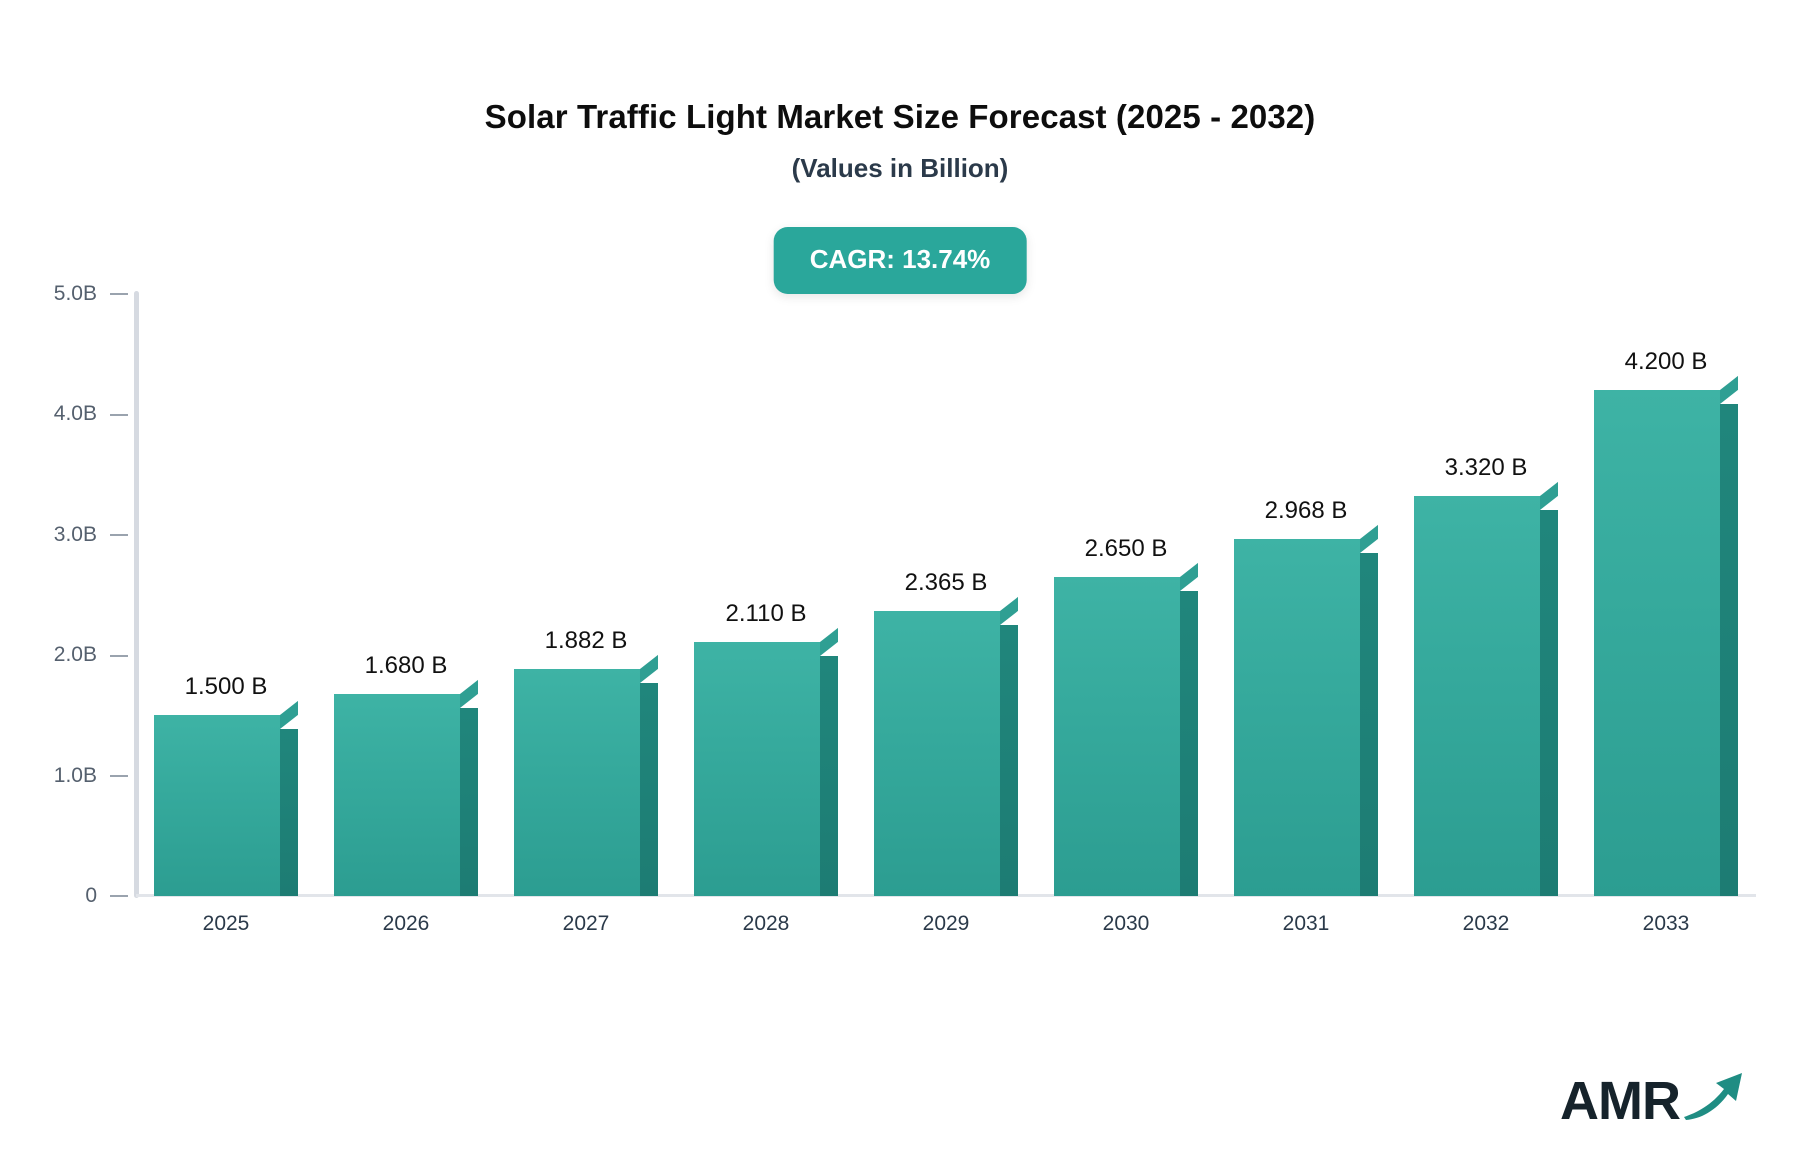 This screenshot has width=1800, height=1156. What do you see at coordinates (91, 895) in the screenshot?
I see `y-axis-tick-label: 0` at bounding box center [91, 895].